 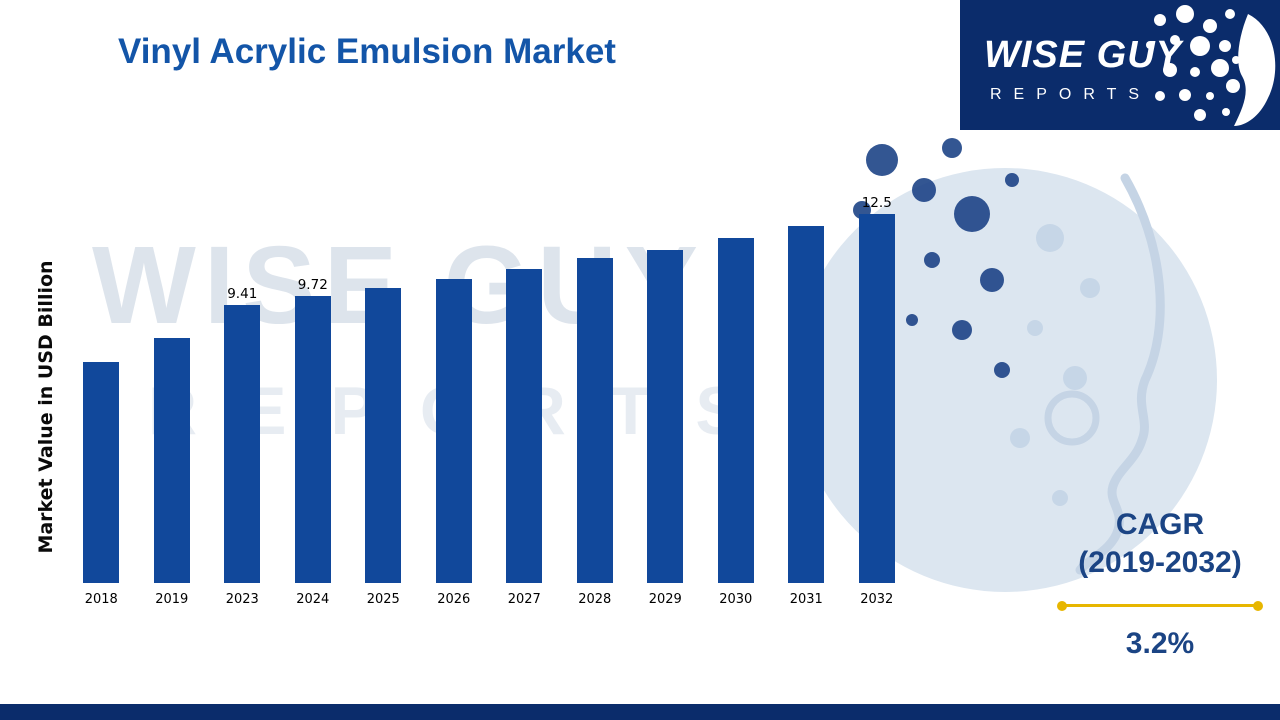 What do you see at coordinates (383, 599) in the screenshot?
I see `x-tick-label: 2025` at bounding box center [383, 599].